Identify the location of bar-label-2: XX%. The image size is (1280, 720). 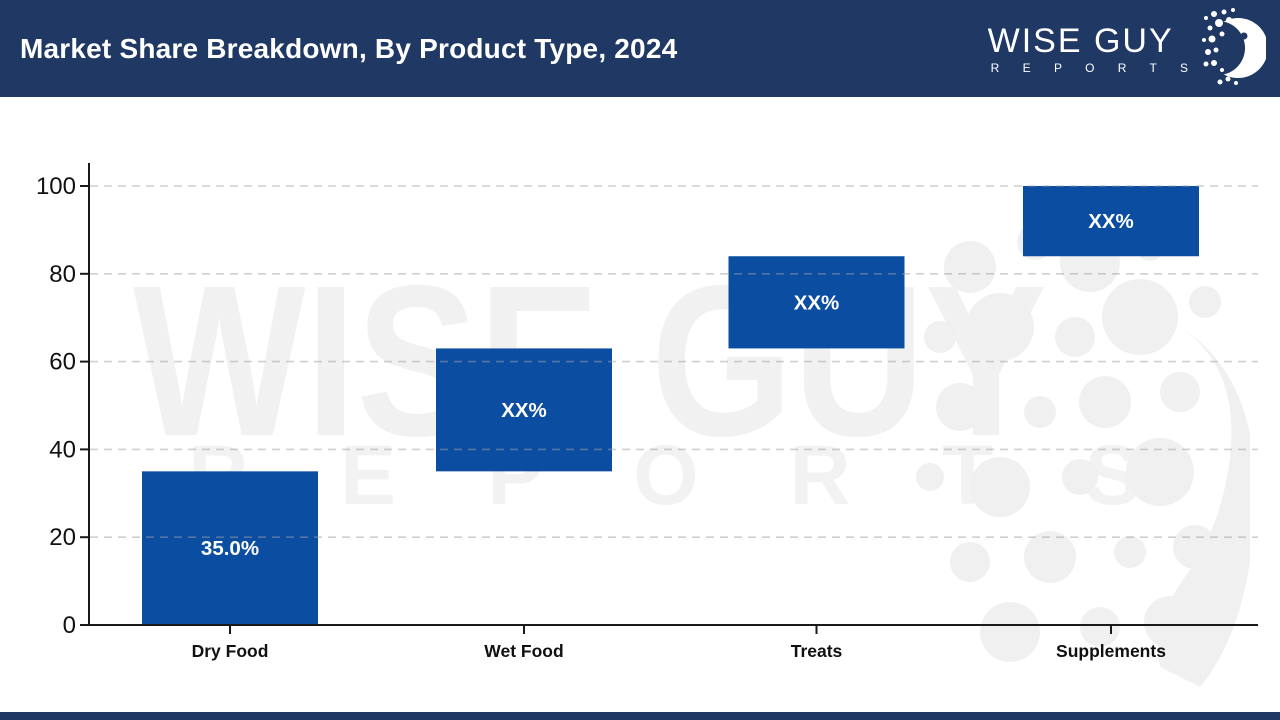
(817, 302).